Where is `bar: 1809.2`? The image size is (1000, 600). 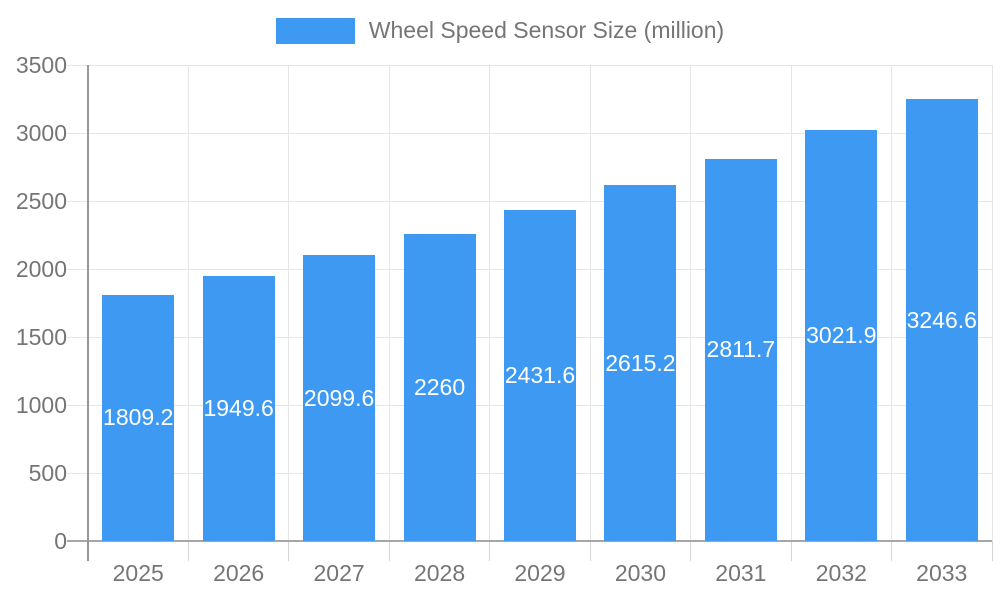 bar: 1809.2 is located at coordinates (138, 417).